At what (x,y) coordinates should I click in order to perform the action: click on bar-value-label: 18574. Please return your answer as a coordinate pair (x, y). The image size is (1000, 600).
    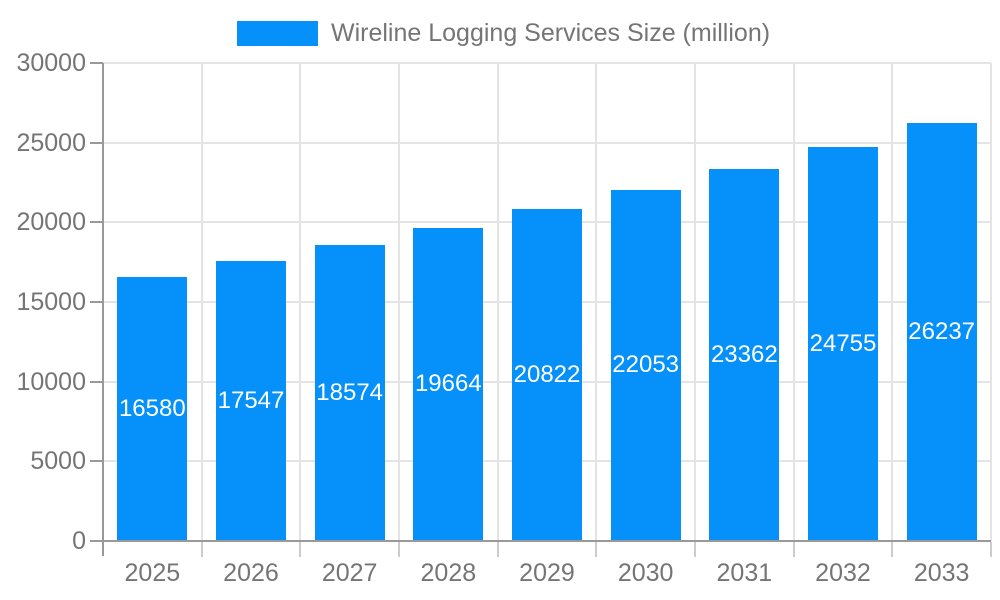
    Looking at the image, I should click on (350, 393).